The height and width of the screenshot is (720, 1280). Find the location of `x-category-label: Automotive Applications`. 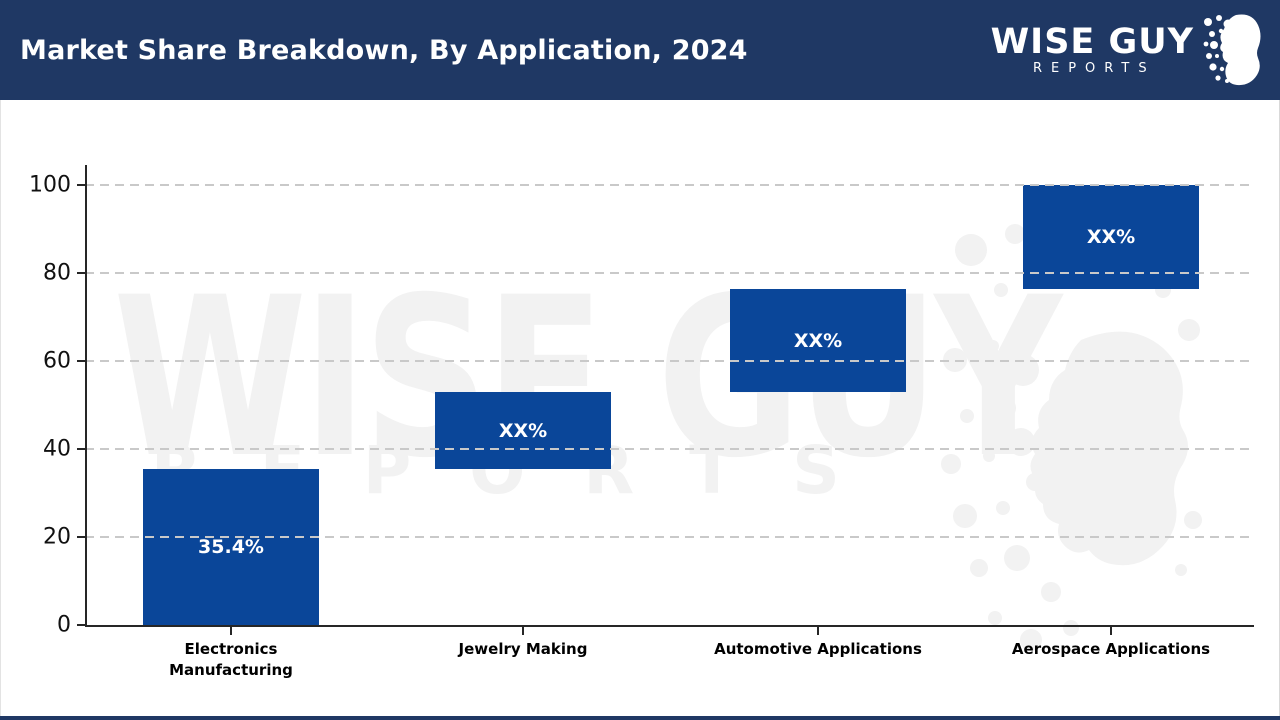

x-category-label: Automotive Applications is located at coordinates (818, 649).